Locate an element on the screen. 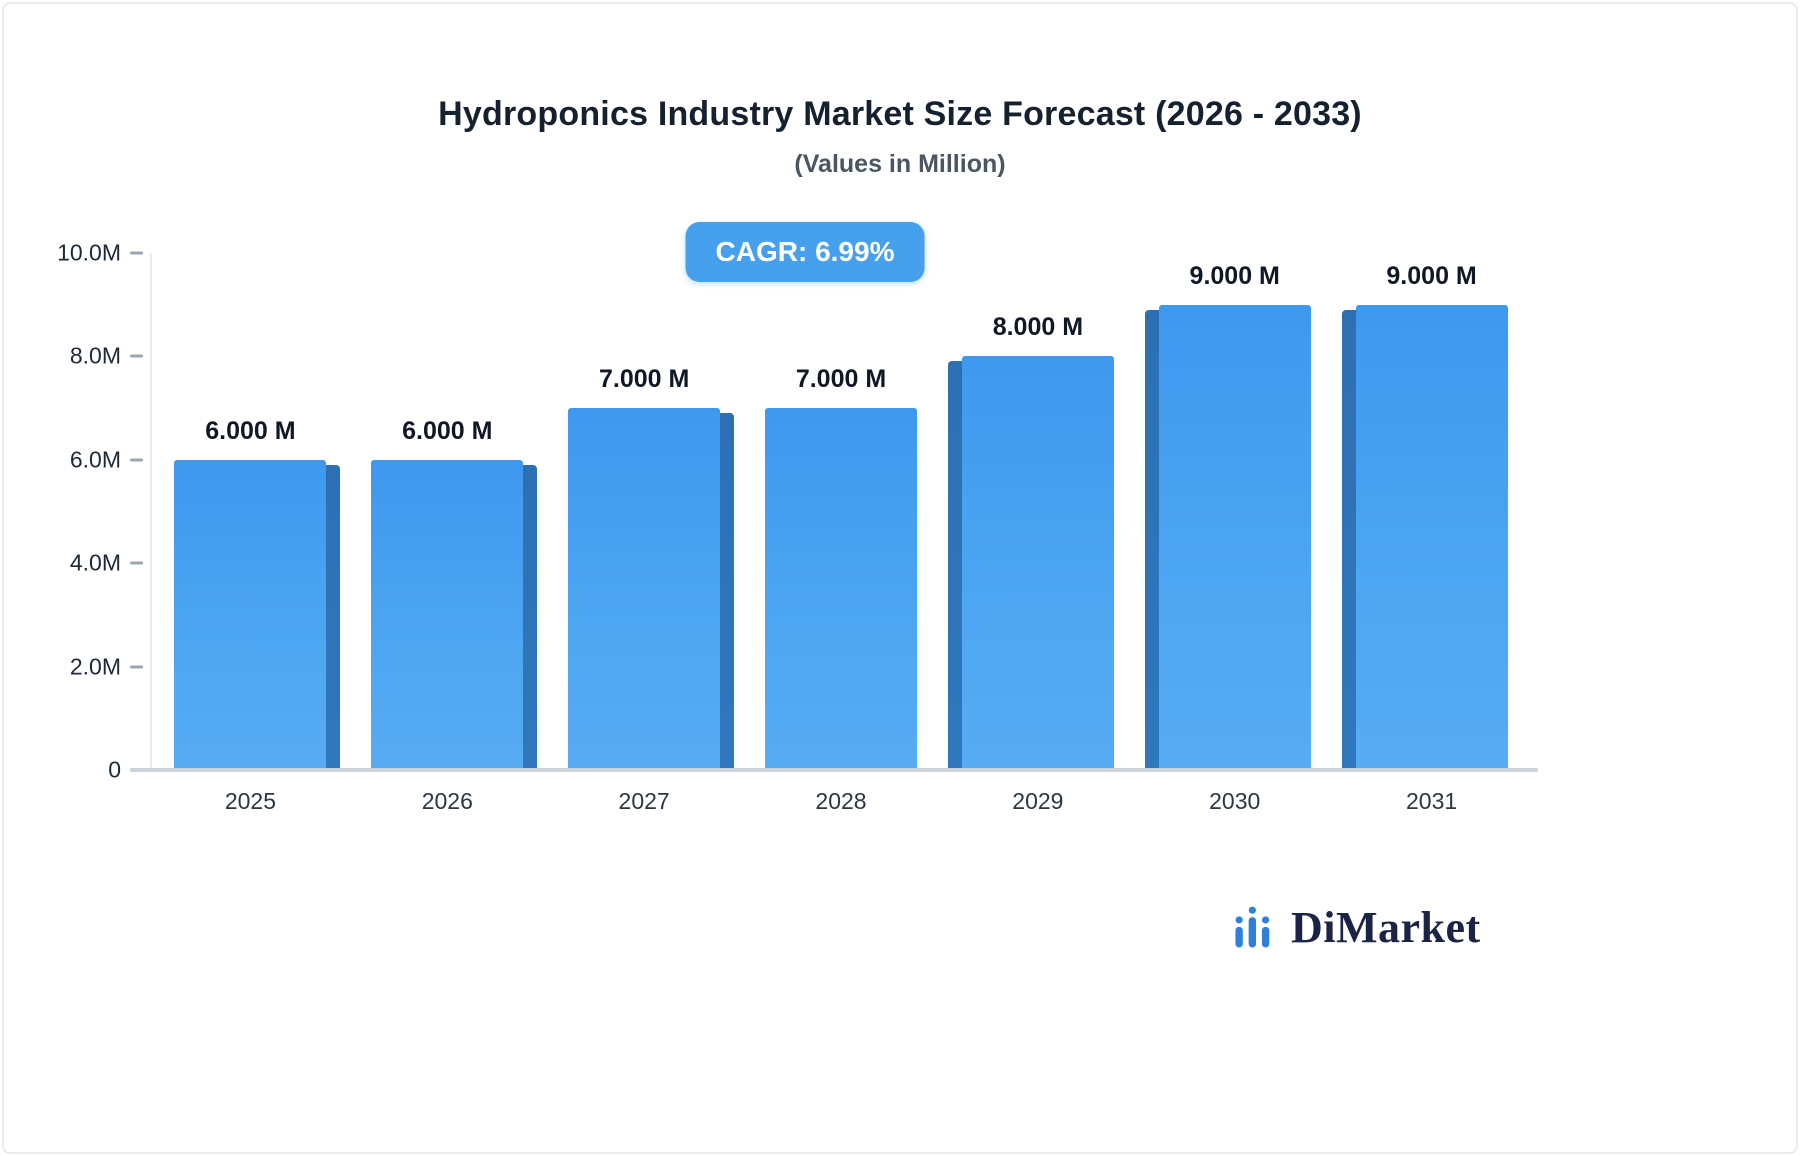 The width and height of the screenshot is (1800, 1156). x-axis-label: 2027 is located at coordinates (644, 801).